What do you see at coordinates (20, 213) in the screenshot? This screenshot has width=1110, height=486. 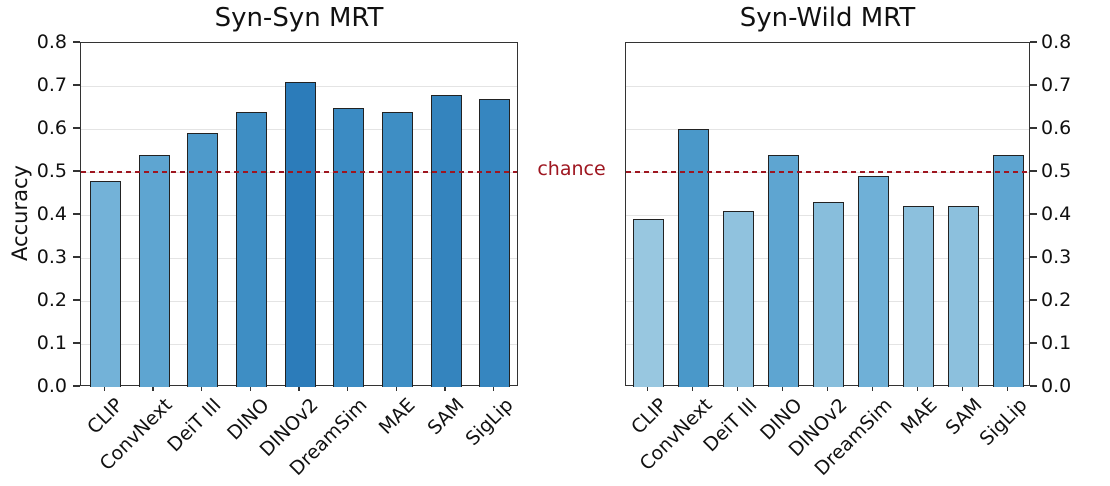 I see `y-axis-title: Accuracy` at bounding box center [20, 213].